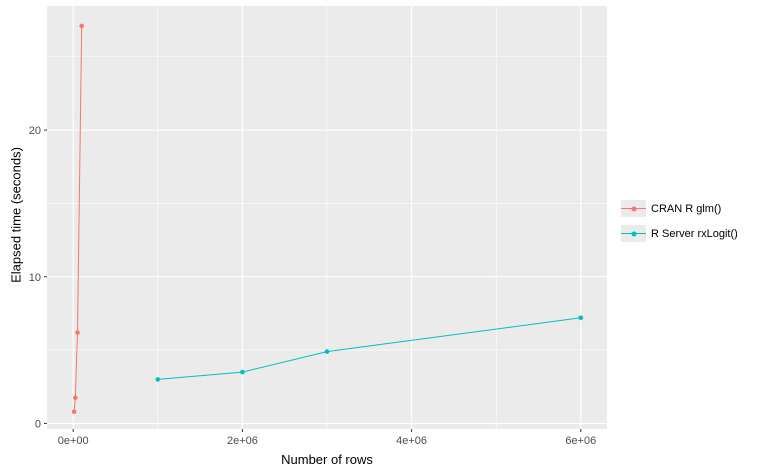 The image size is (767, 476). What do you see at coordinates (411, 441) in the screenshot?
I see `x-tick-label: 4e+06` at bounding box center [411, 441].